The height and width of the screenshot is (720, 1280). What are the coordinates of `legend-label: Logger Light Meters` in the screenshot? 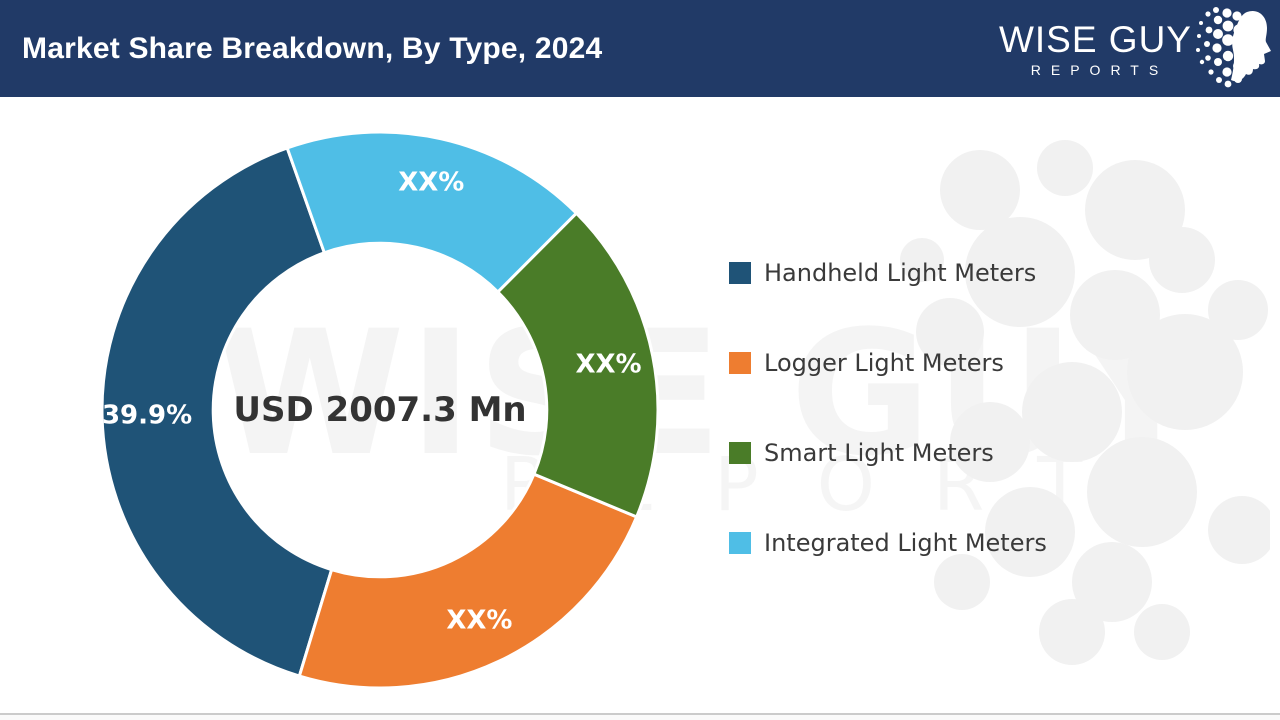 It's located at (884, 363).